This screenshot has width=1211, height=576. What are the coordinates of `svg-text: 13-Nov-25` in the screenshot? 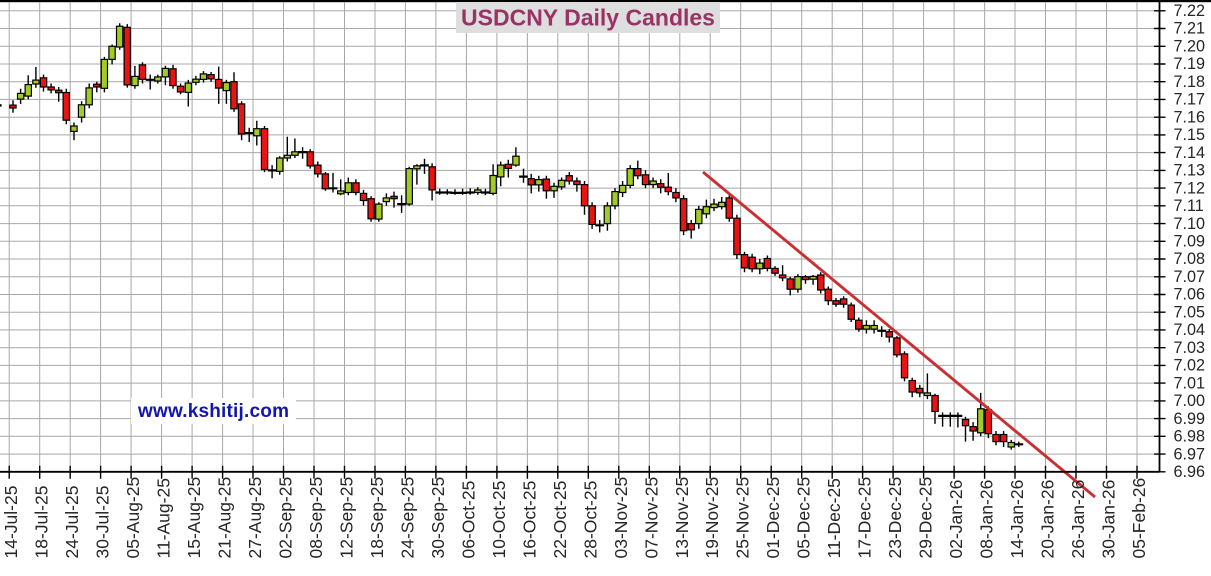 It's located at (682, 518).